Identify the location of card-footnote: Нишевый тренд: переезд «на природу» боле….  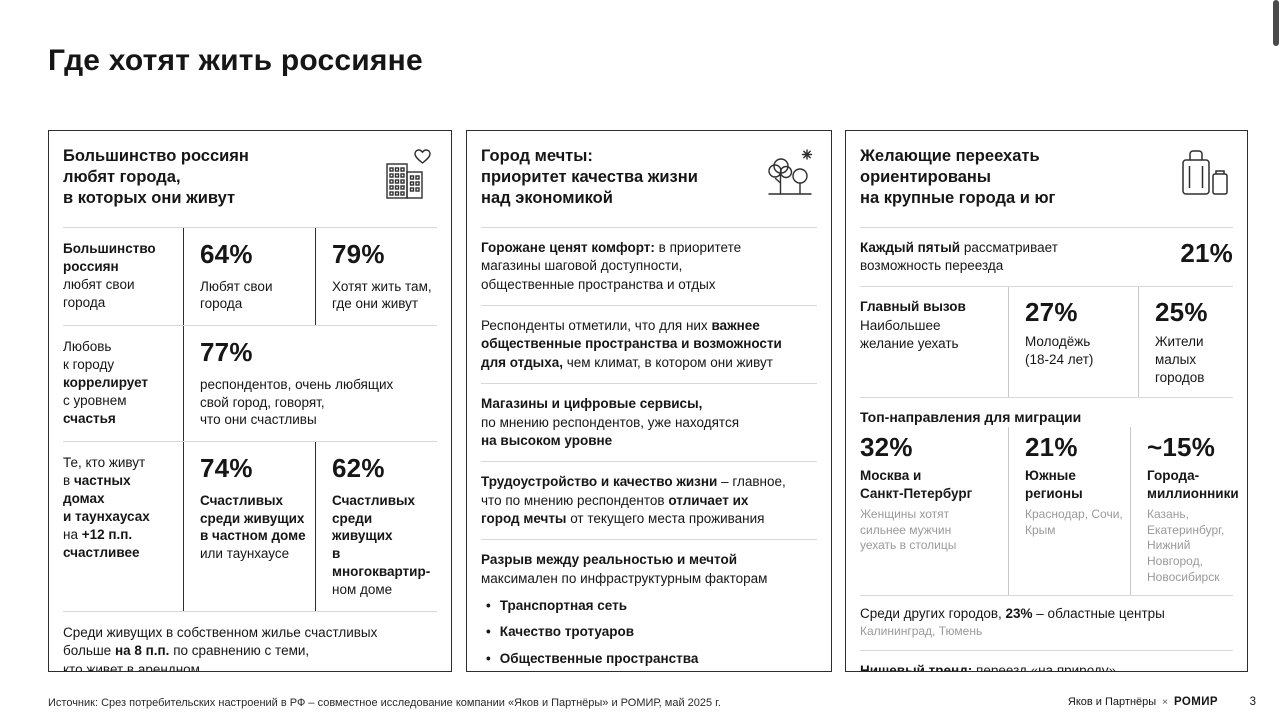
(988, 667).